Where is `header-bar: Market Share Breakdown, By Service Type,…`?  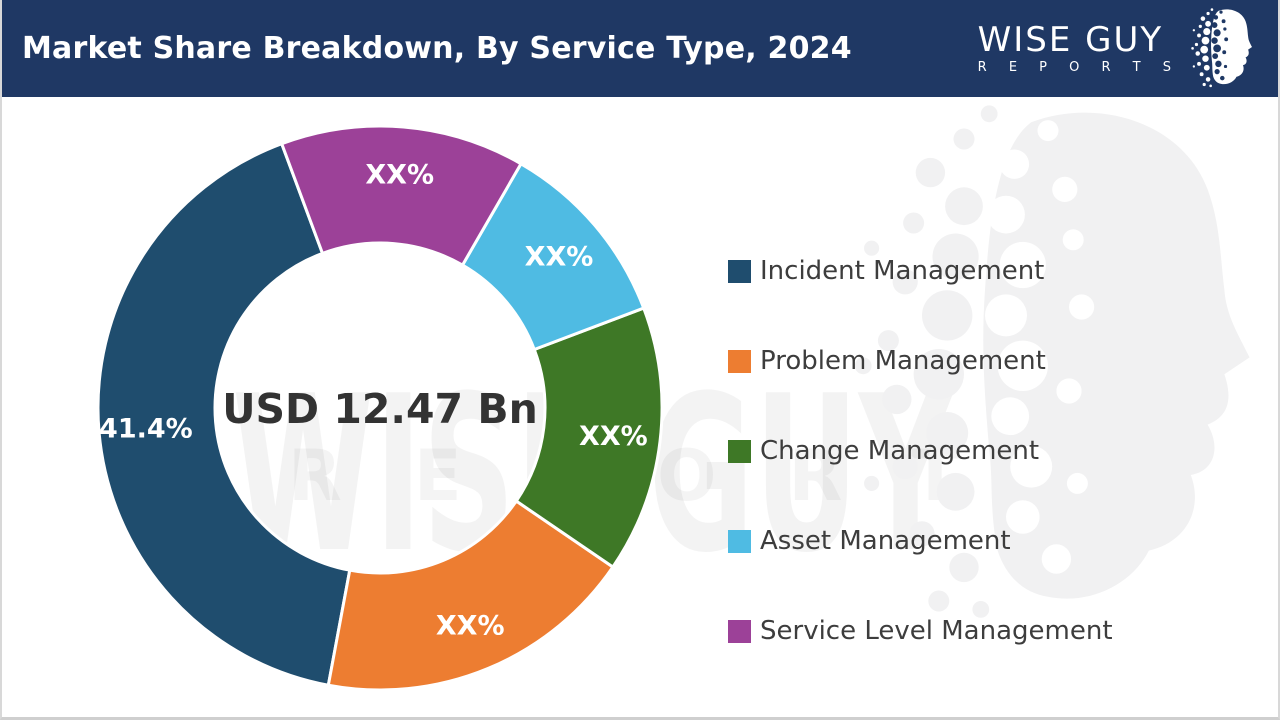 header-bar: Market Share Breakdown, By Service Type,… is located at coordinates (640, 48).